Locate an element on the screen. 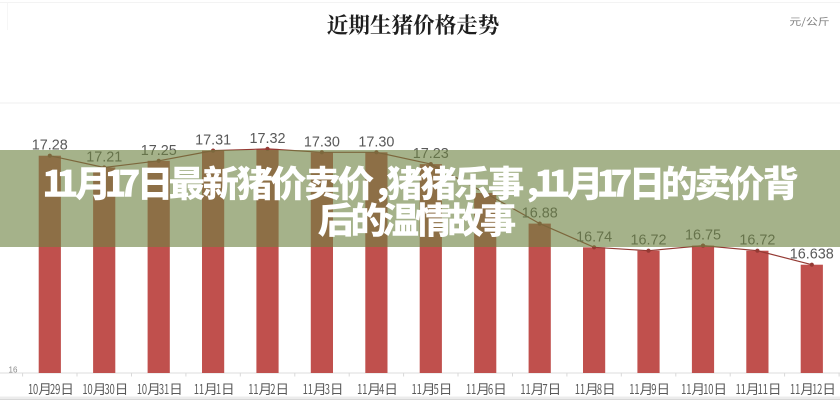 This screenshot has height=400, width=840. svg-text: 17.31 is located at coordinates (213, 141).